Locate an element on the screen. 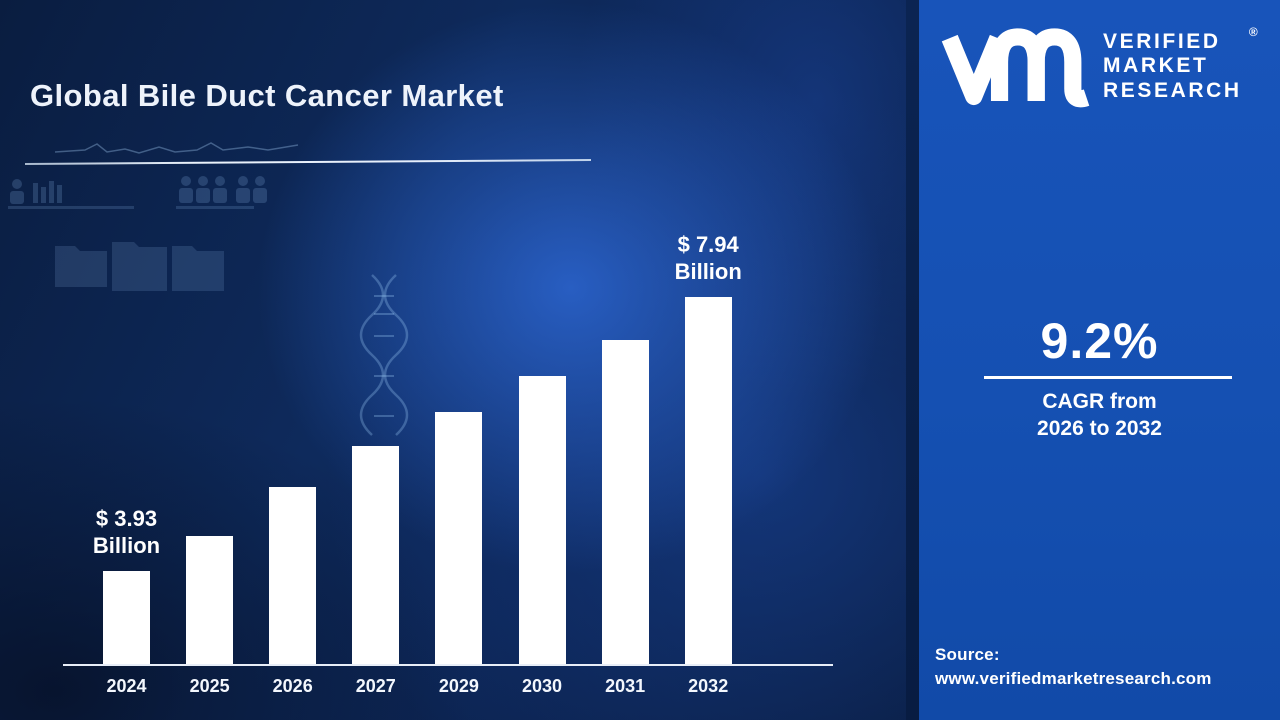 The image size is (1280, 720). bar-2024 is located at coordinates (126, 617).